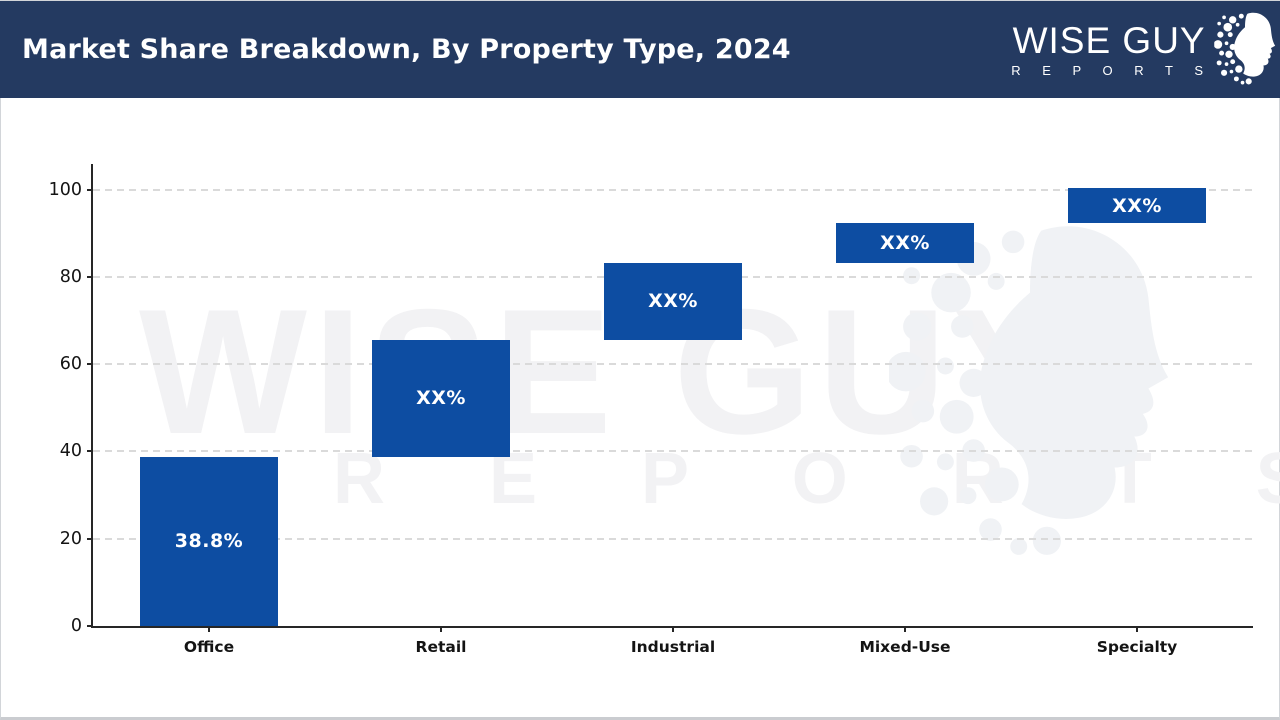 The height and width of the screenshot is (720, 1280). I want to click on bar-office: 38.8%, so click(209, 541).